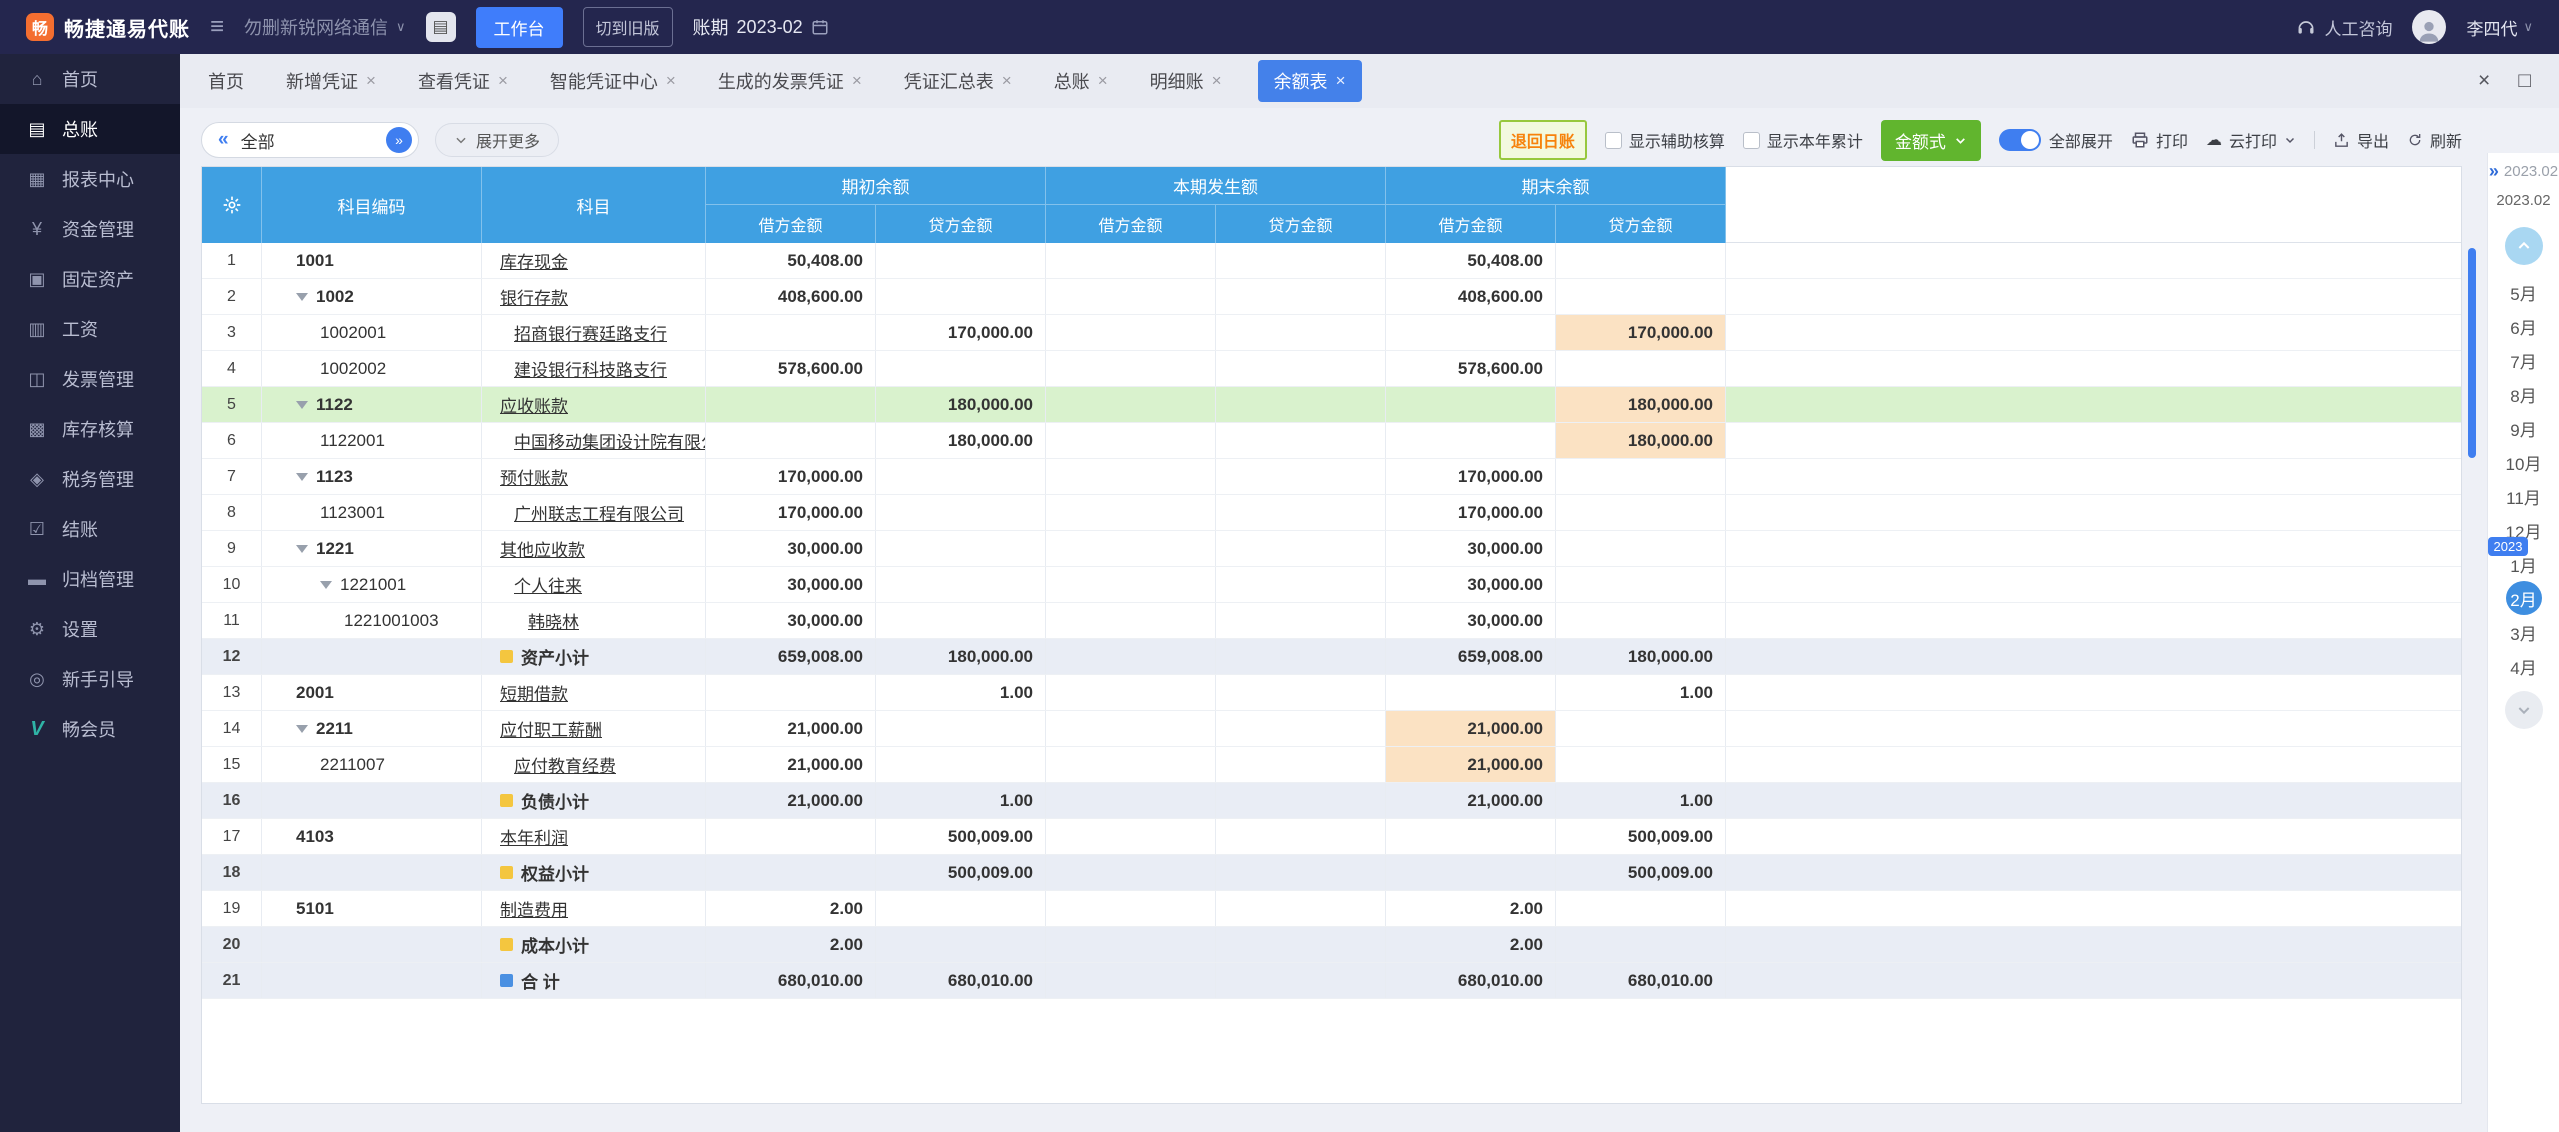  What do you see at coordinates (2523, 598) in the screenshot?
I see `month-item-2月: 2月` at bounding box center [2523, 598].